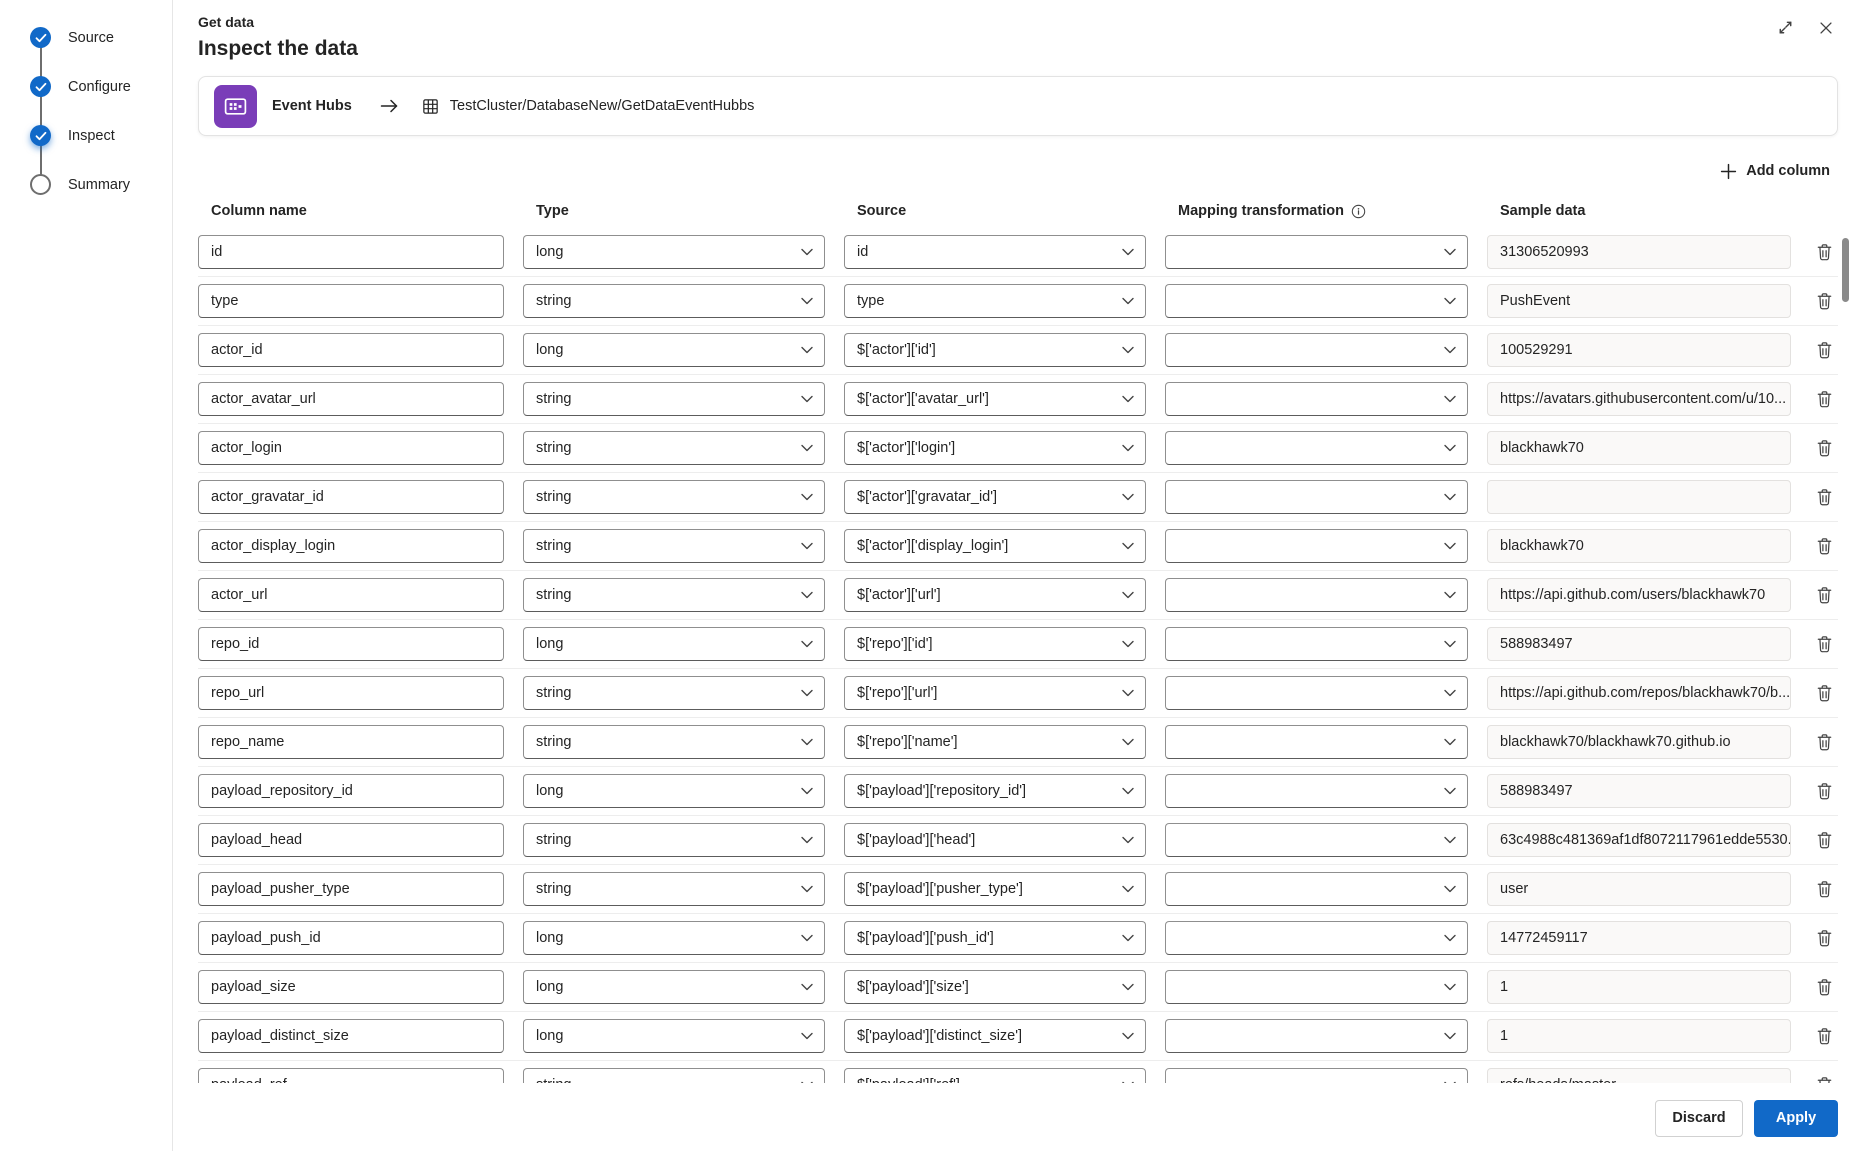 The image size is (1863, 1151). What do you see at coordinates (995, 791) in the screenshot?
I see `source-dropdown: $['payload']['repository_id']` at bounding box center [995, 791].